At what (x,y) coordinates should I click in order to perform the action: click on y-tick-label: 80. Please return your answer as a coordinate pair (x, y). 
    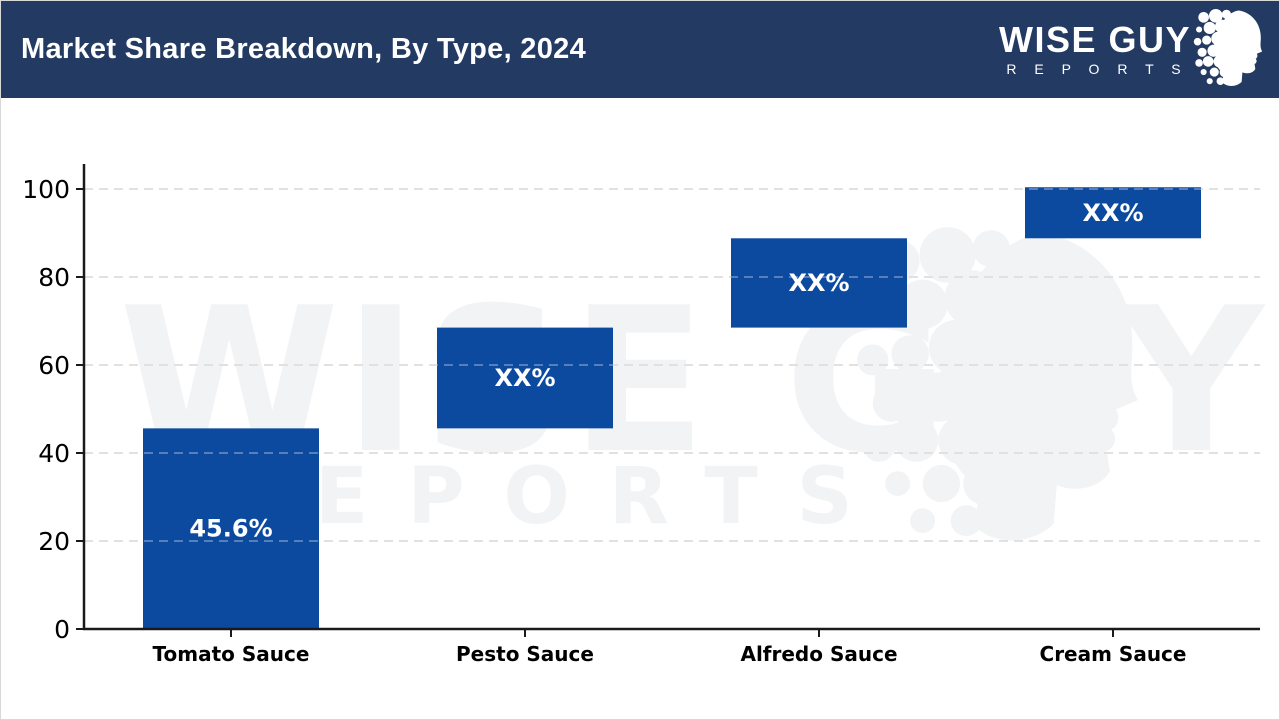
    Looking at the image, I should click on (54, 277).